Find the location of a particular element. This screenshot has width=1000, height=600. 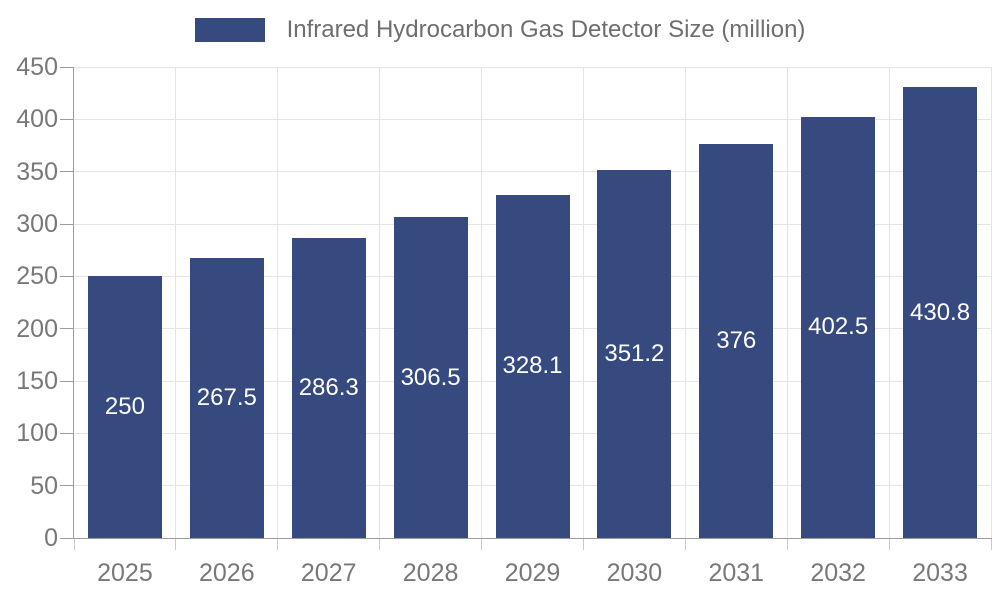

bar-value-label: 376 is located at coordinates (736, 341).